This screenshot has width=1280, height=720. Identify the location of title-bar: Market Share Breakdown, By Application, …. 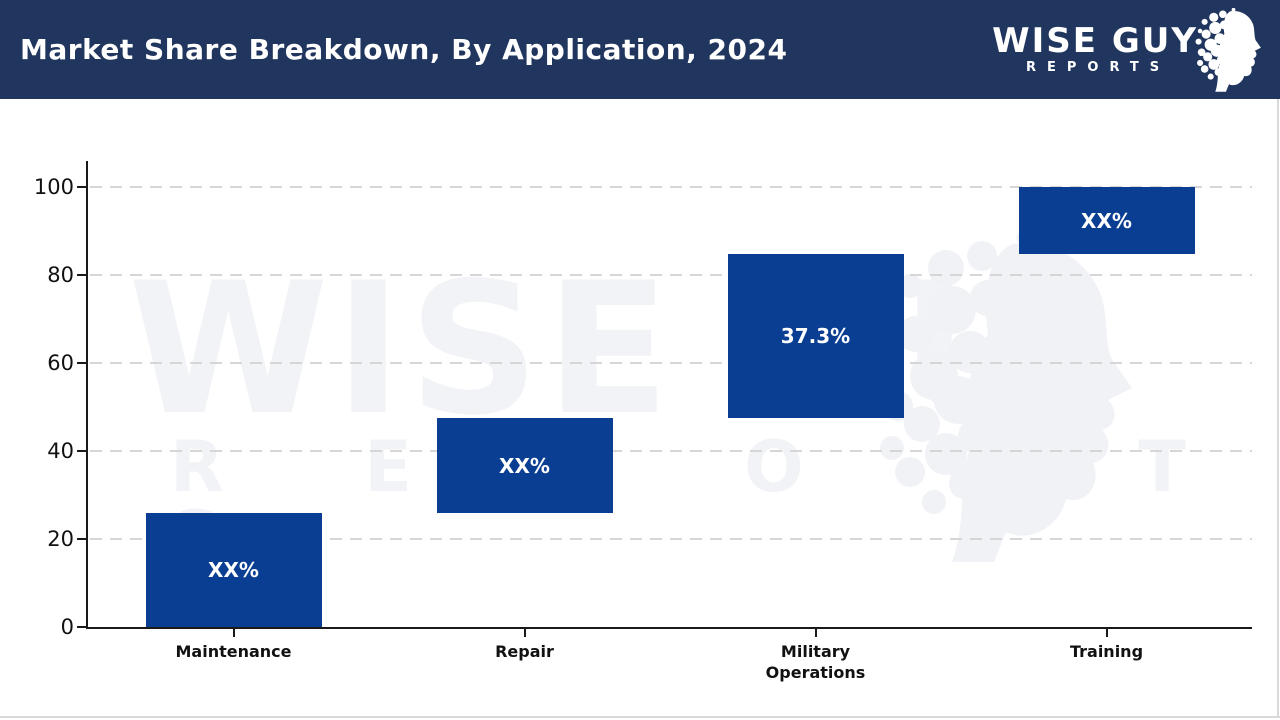
(640, 49).